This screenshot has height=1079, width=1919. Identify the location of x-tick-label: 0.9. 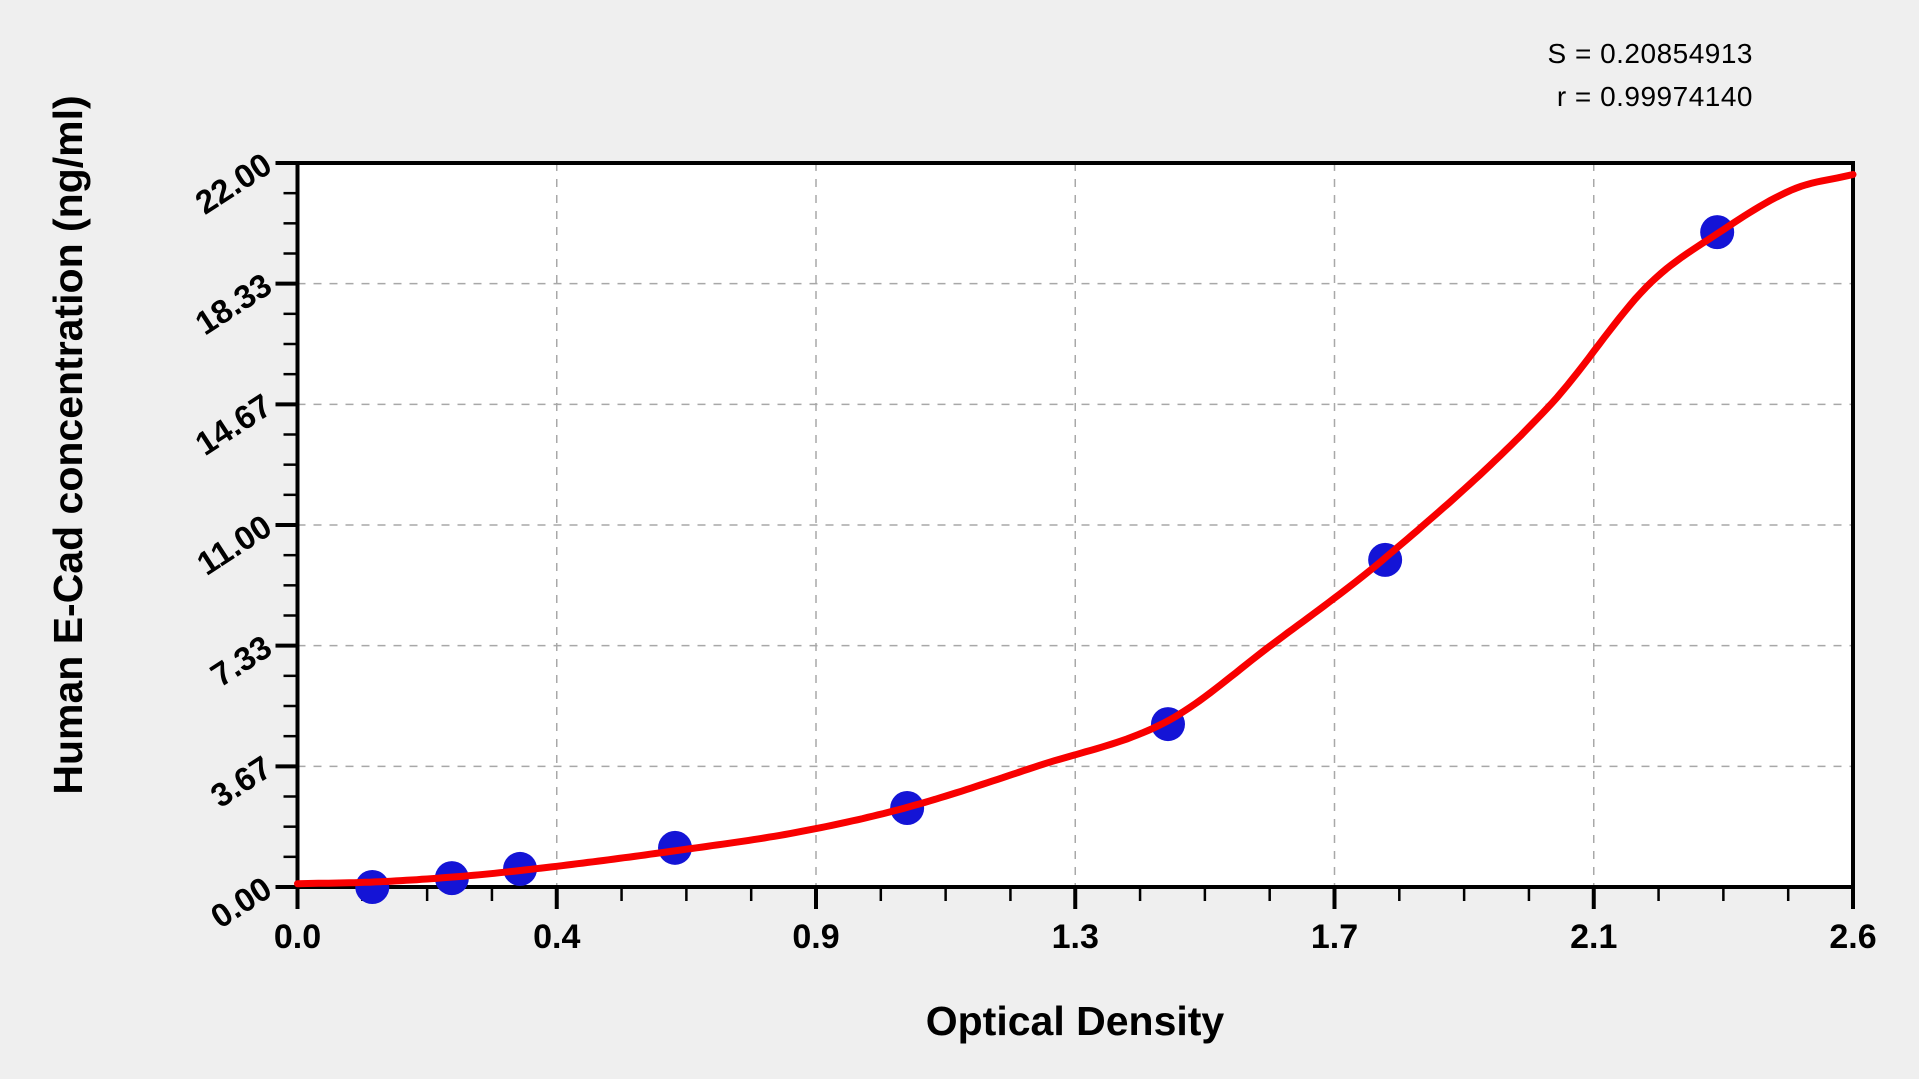
(815, 937).